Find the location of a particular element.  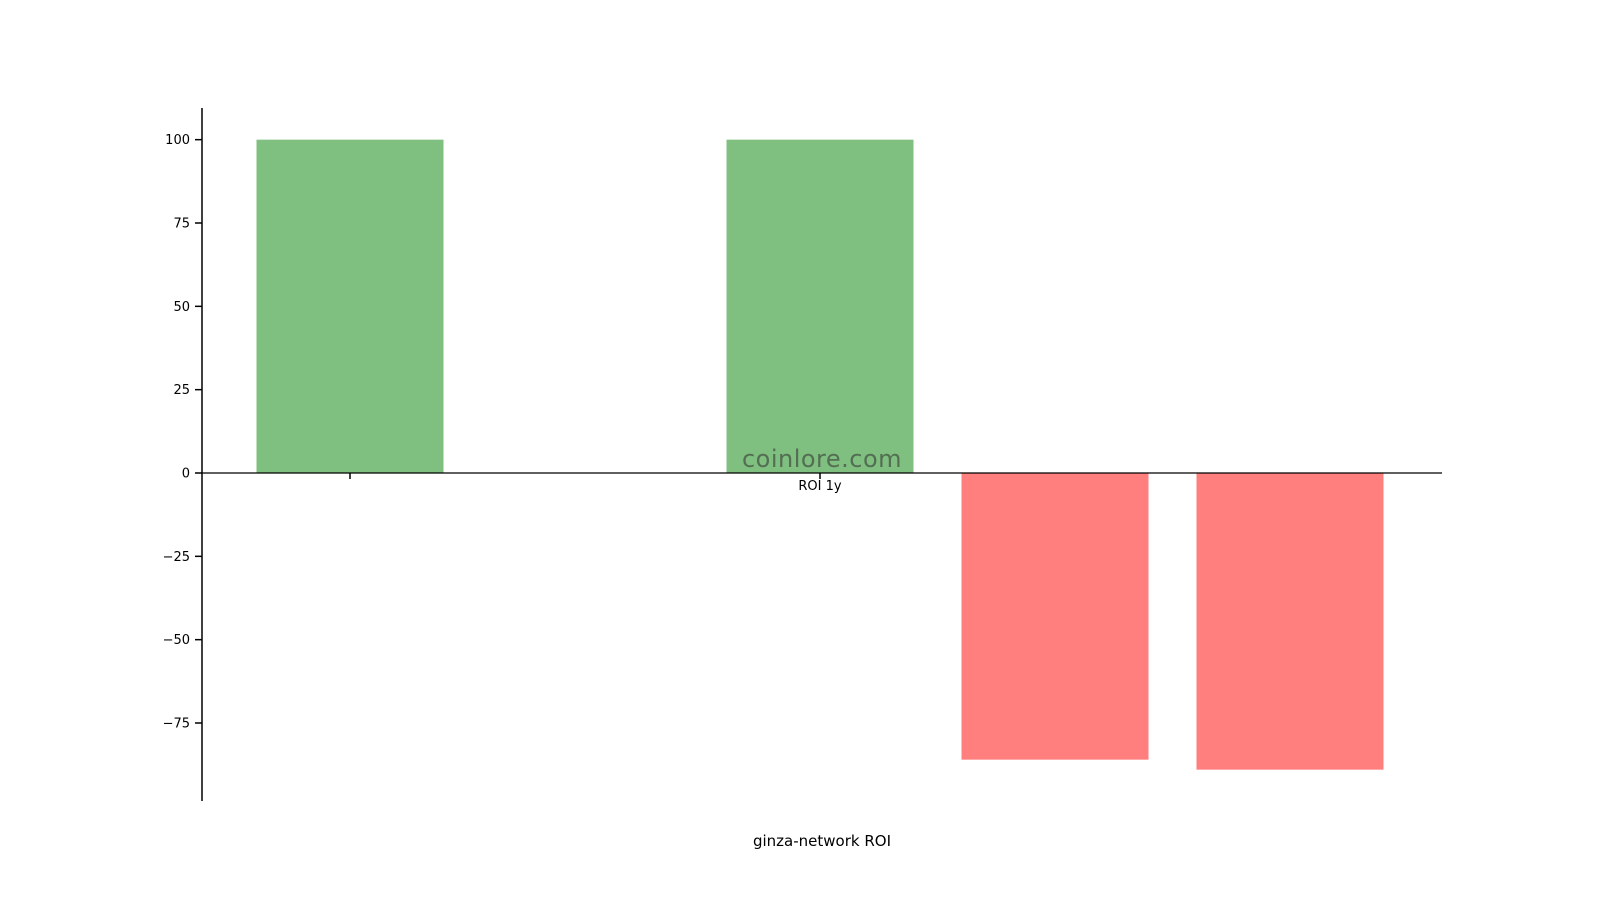

y-tick-label: 0 is located at coordinates (186, 474).